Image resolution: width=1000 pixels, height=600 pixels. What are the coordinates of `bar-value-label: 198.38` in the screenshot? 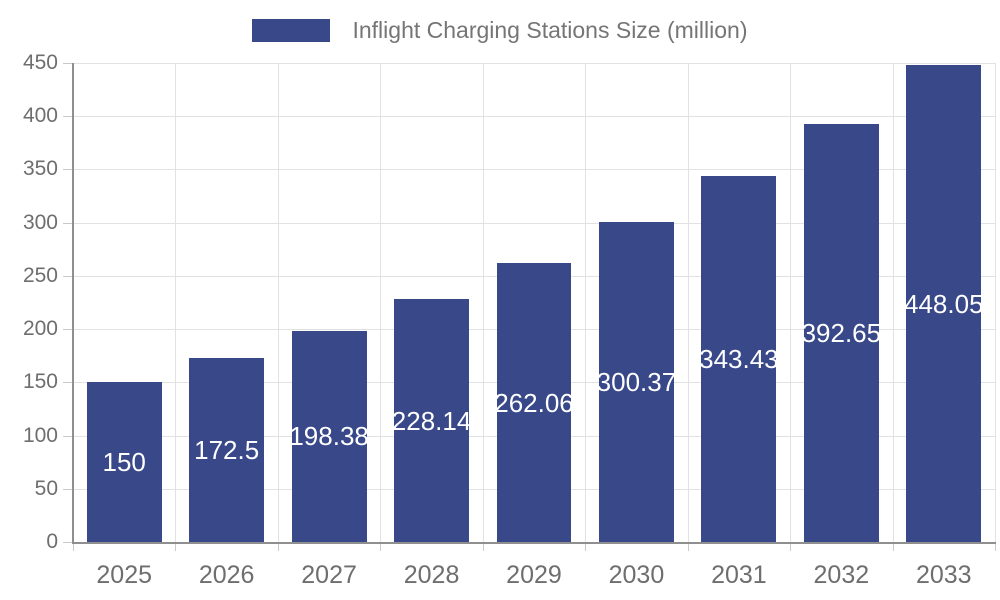 It's located at (329, 436).